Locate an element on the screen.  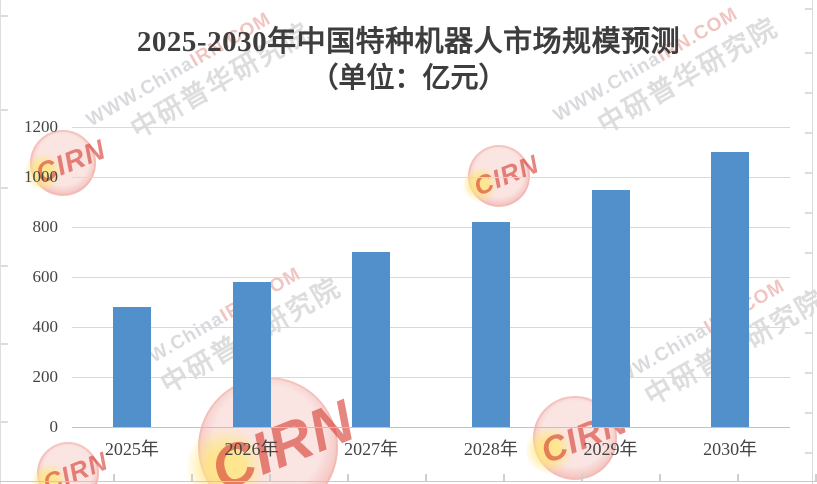
chart-subtitle: （单位：亿元） is located at coordinates (408, 78).